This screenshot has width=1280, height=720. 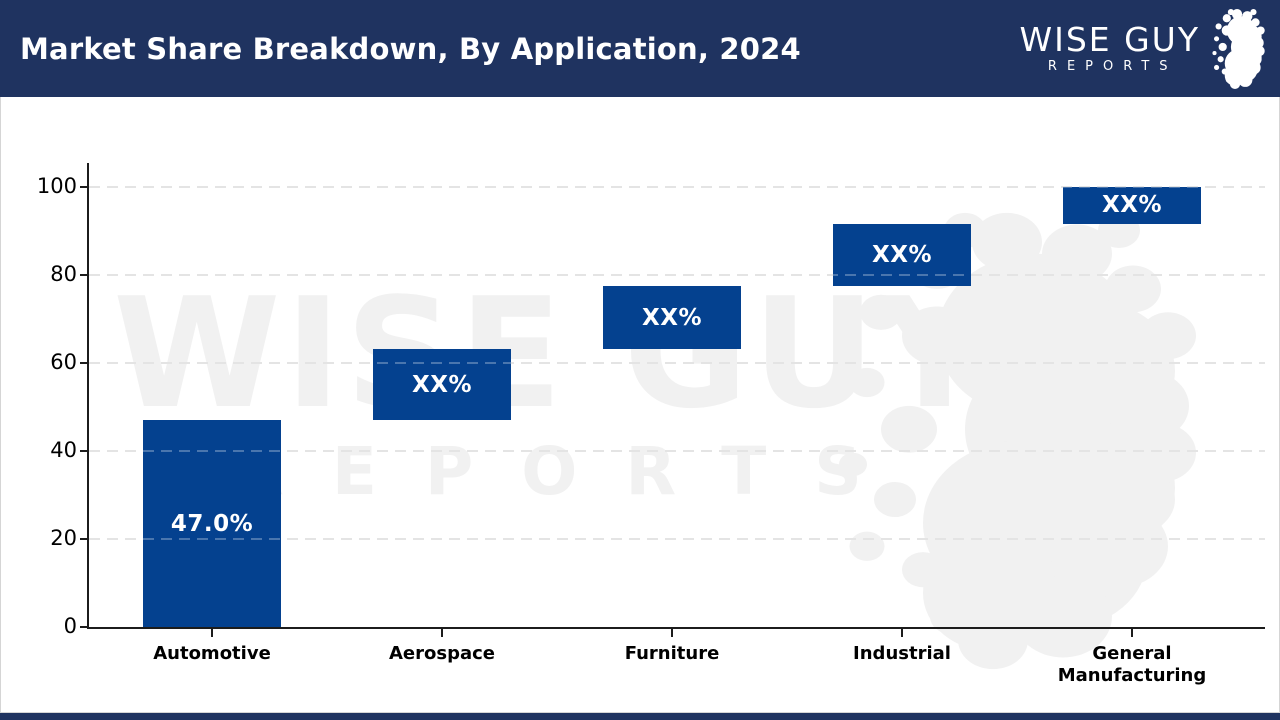 I want to click on x-axis-label-industrial: Industrial, so click(x=902, y=653).